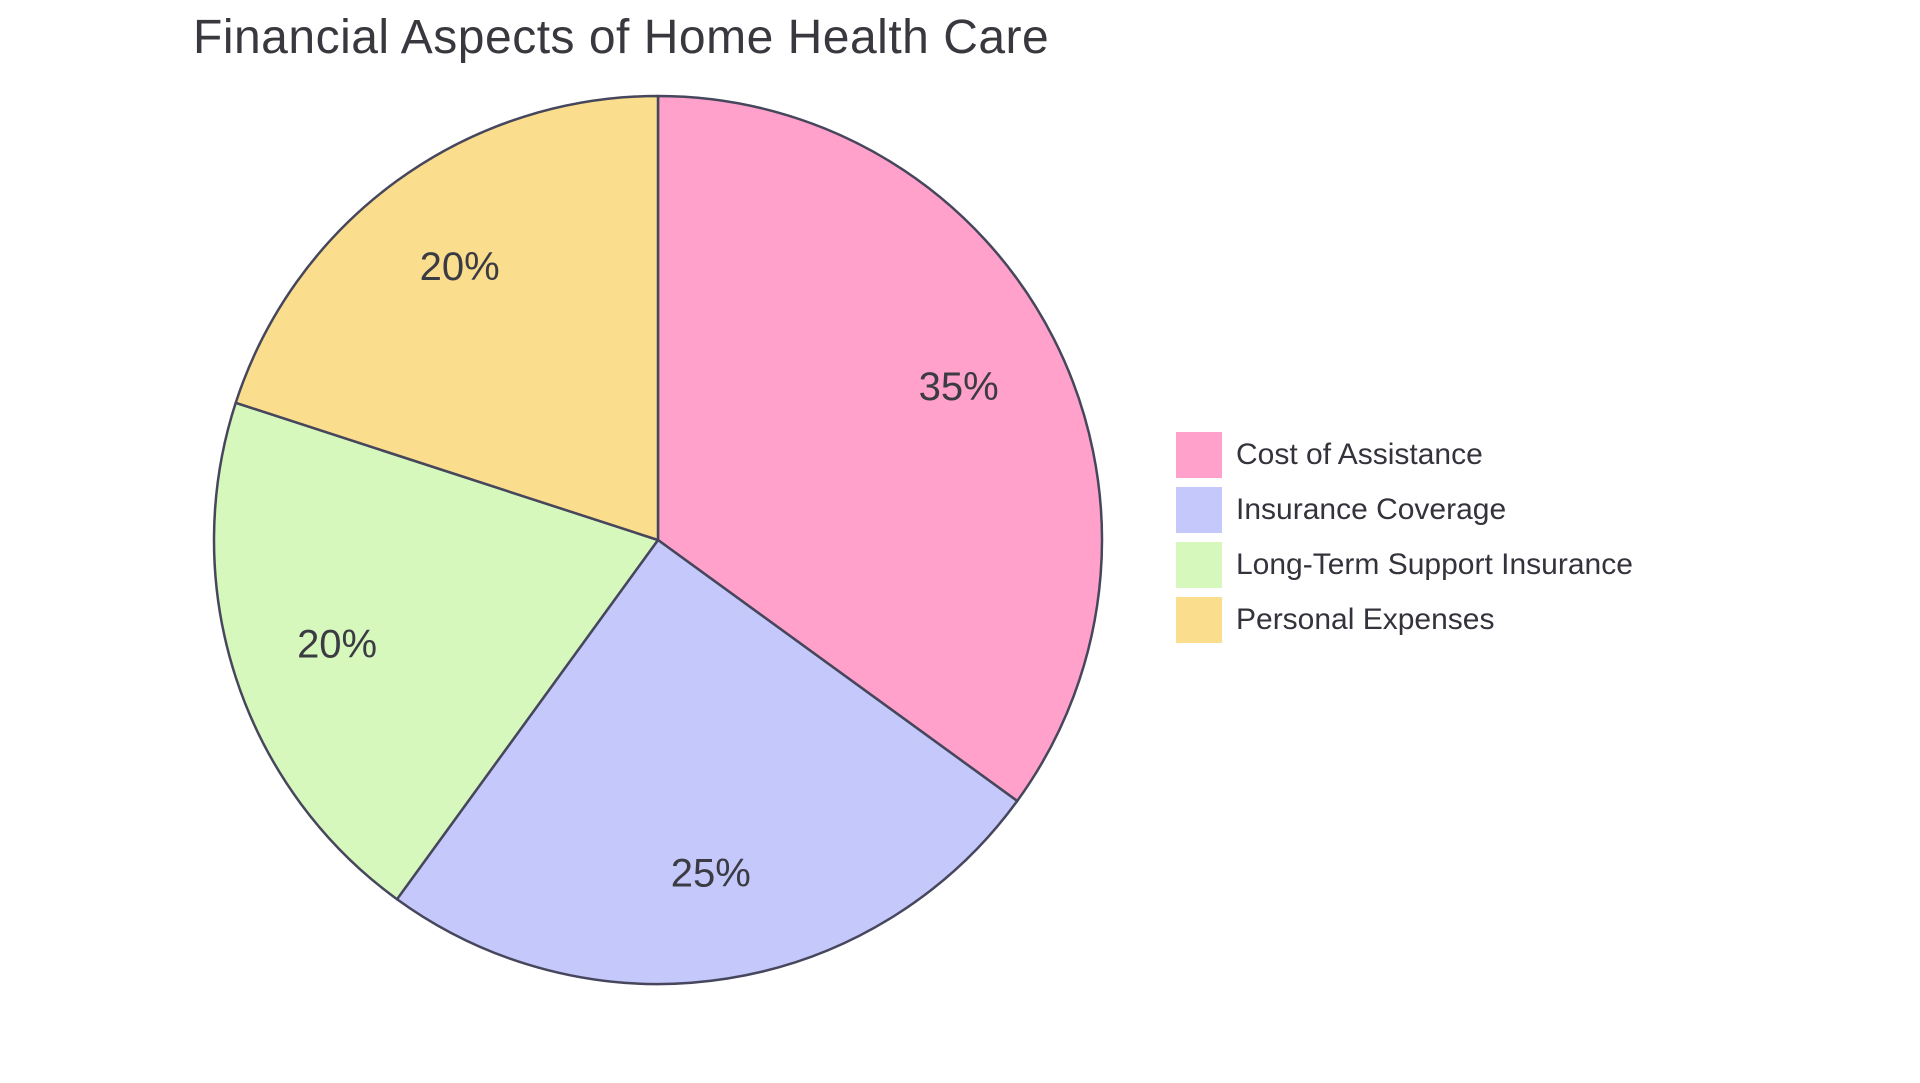  I want to click on legend-item-personal-expenses: Personal Expenses, so click(1404, 620).